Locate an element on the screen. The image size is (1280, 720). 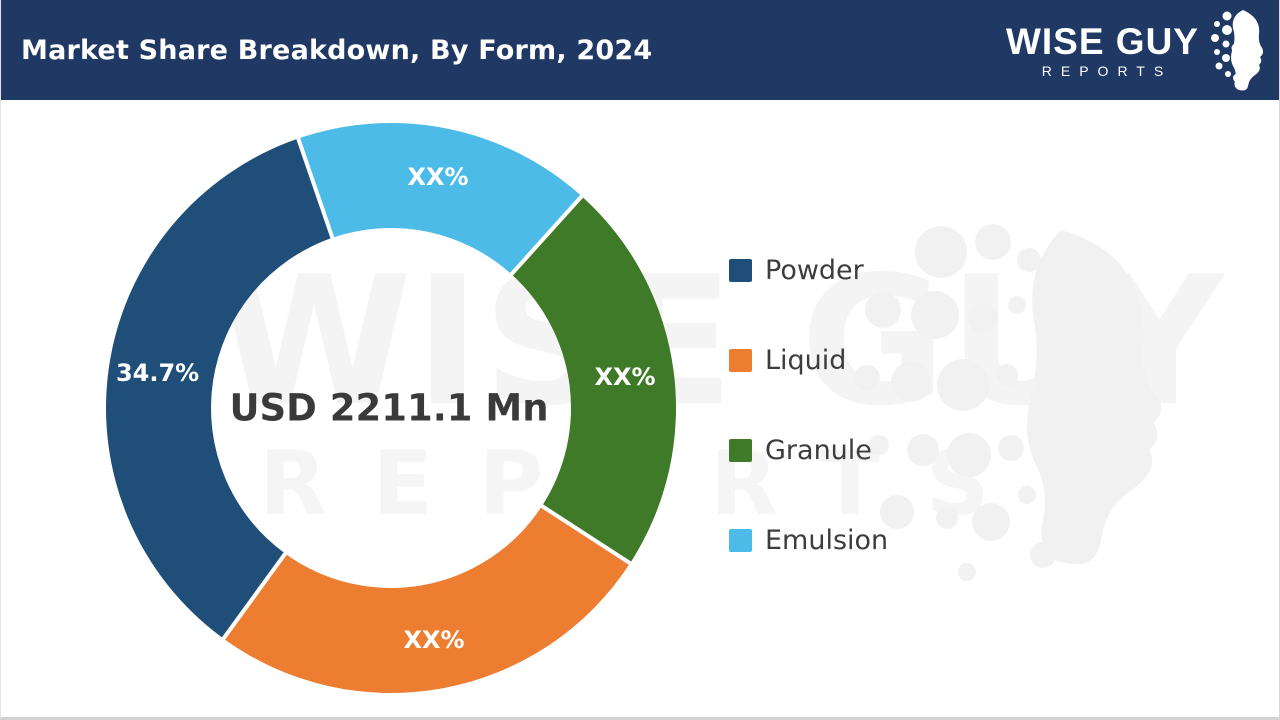
segment-label-granule: XX% is located at coordinates (625, 377).